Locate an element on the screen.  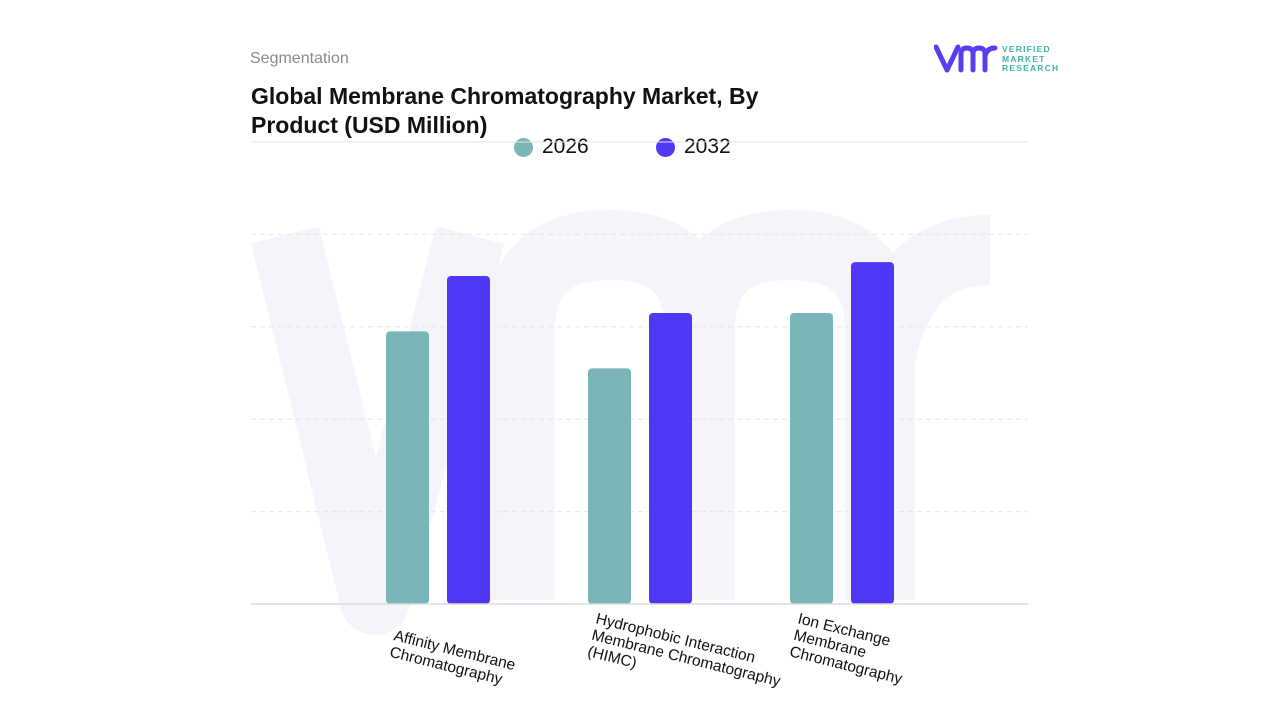
vmr-logo-text: VERIFIED MARKET RESEARCH is located at coordinates (1031, 59).